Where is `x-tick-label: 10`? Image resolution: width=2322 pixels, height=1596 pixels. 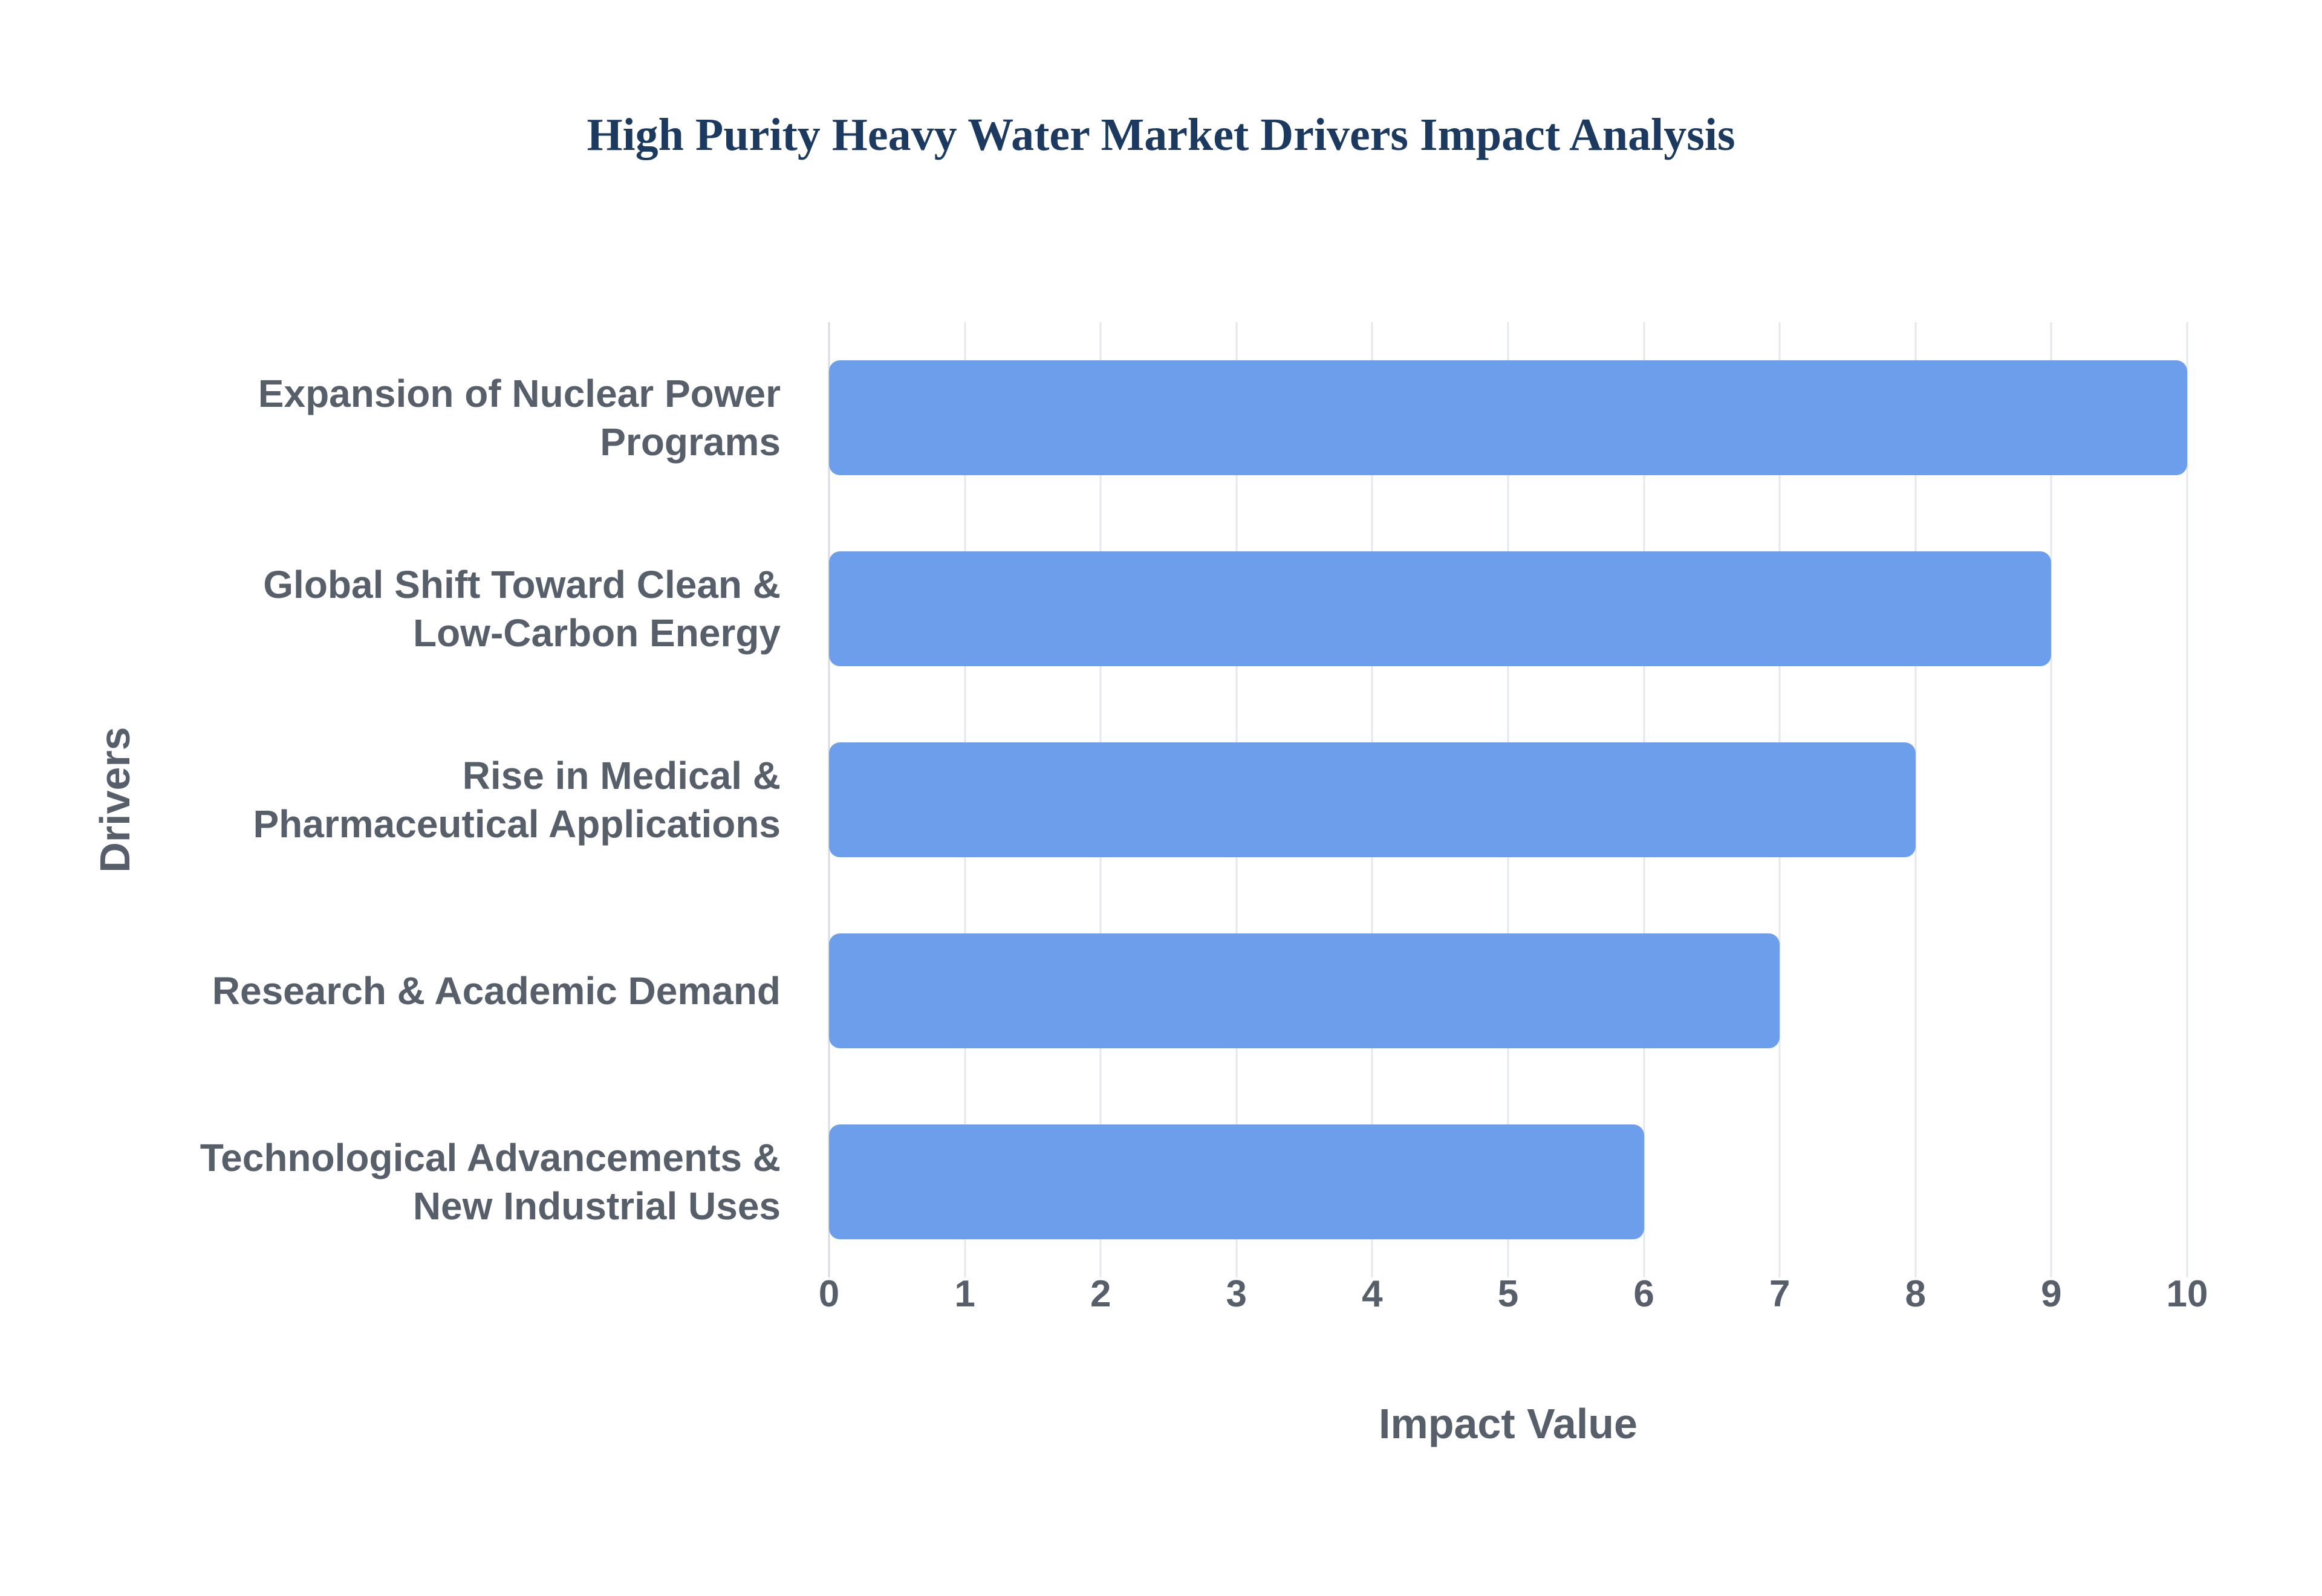
x-tick-label: 10 is located at coordinates (2187, 1294).